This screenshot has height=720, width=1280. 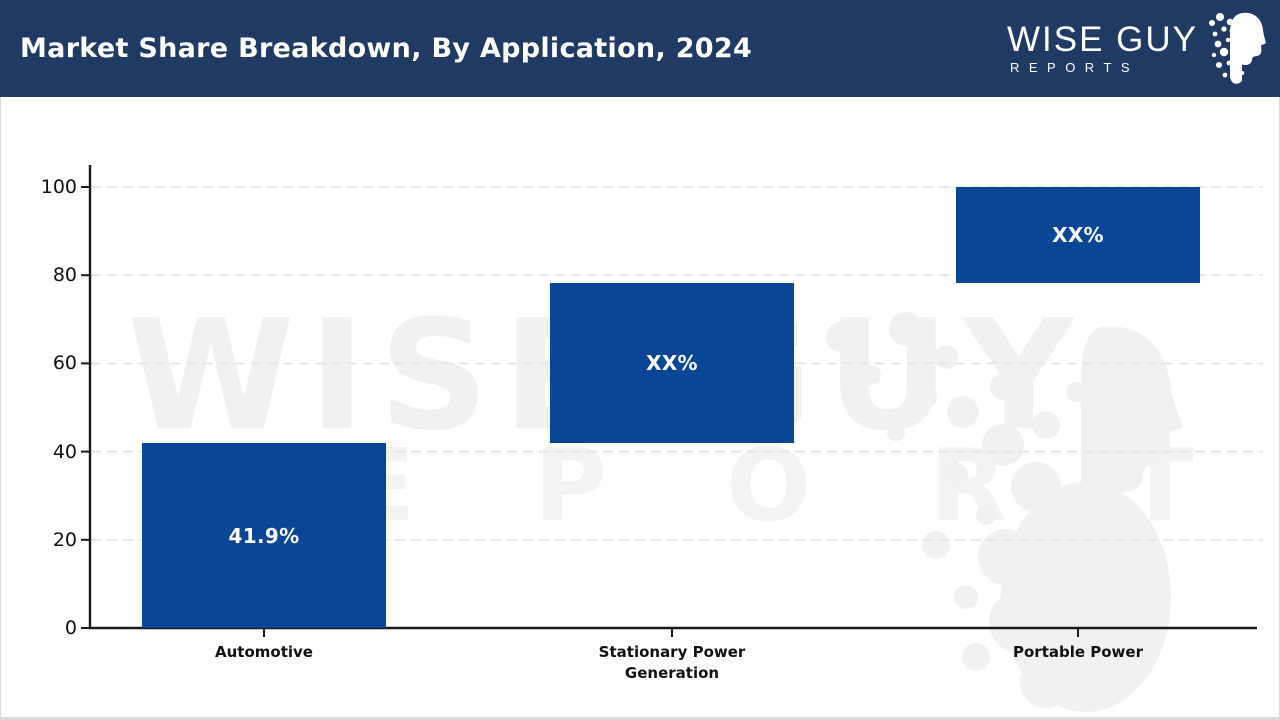 I want to click on logo-text: WISE GUY REPORTS, so click(x=1102, y=48).